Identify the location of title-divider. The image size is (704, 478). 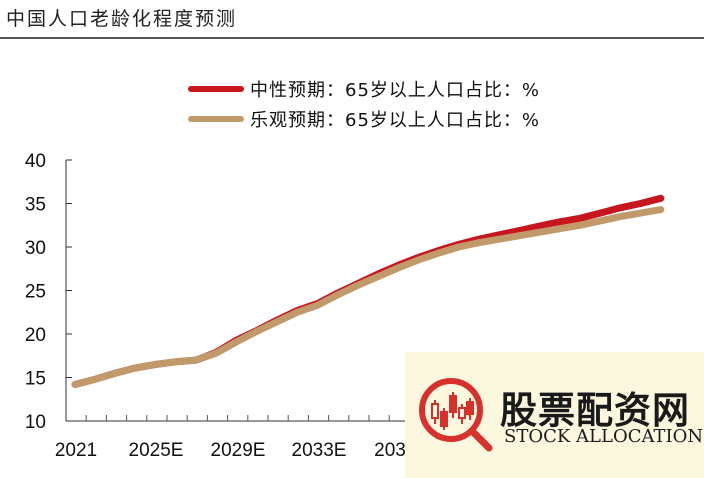
(352, 38).